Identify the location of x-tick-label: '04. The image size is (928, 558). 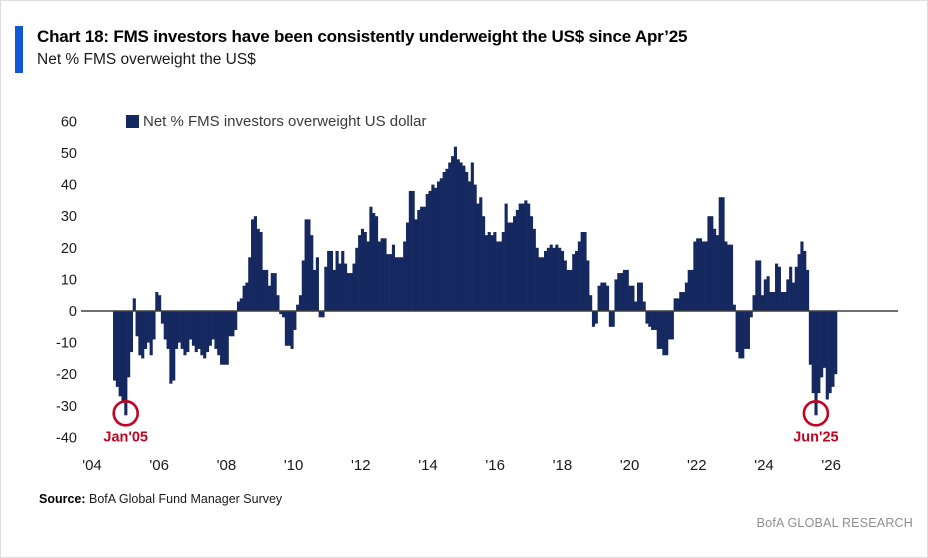
(92, 465).